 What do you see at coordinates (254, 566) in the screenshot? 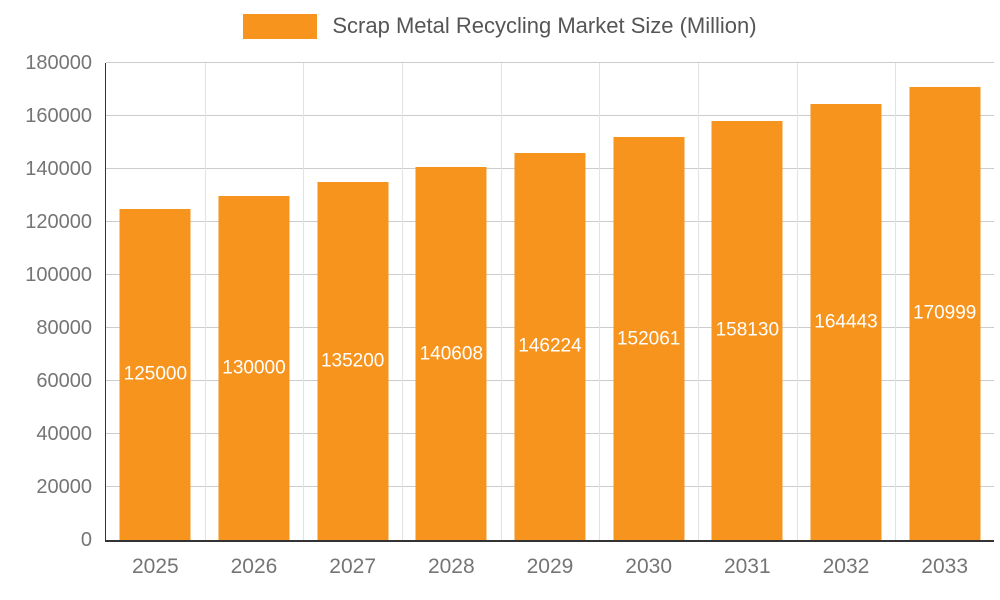
I see `x-axis-tick-label: 2026` at bounding box center [254, 566].